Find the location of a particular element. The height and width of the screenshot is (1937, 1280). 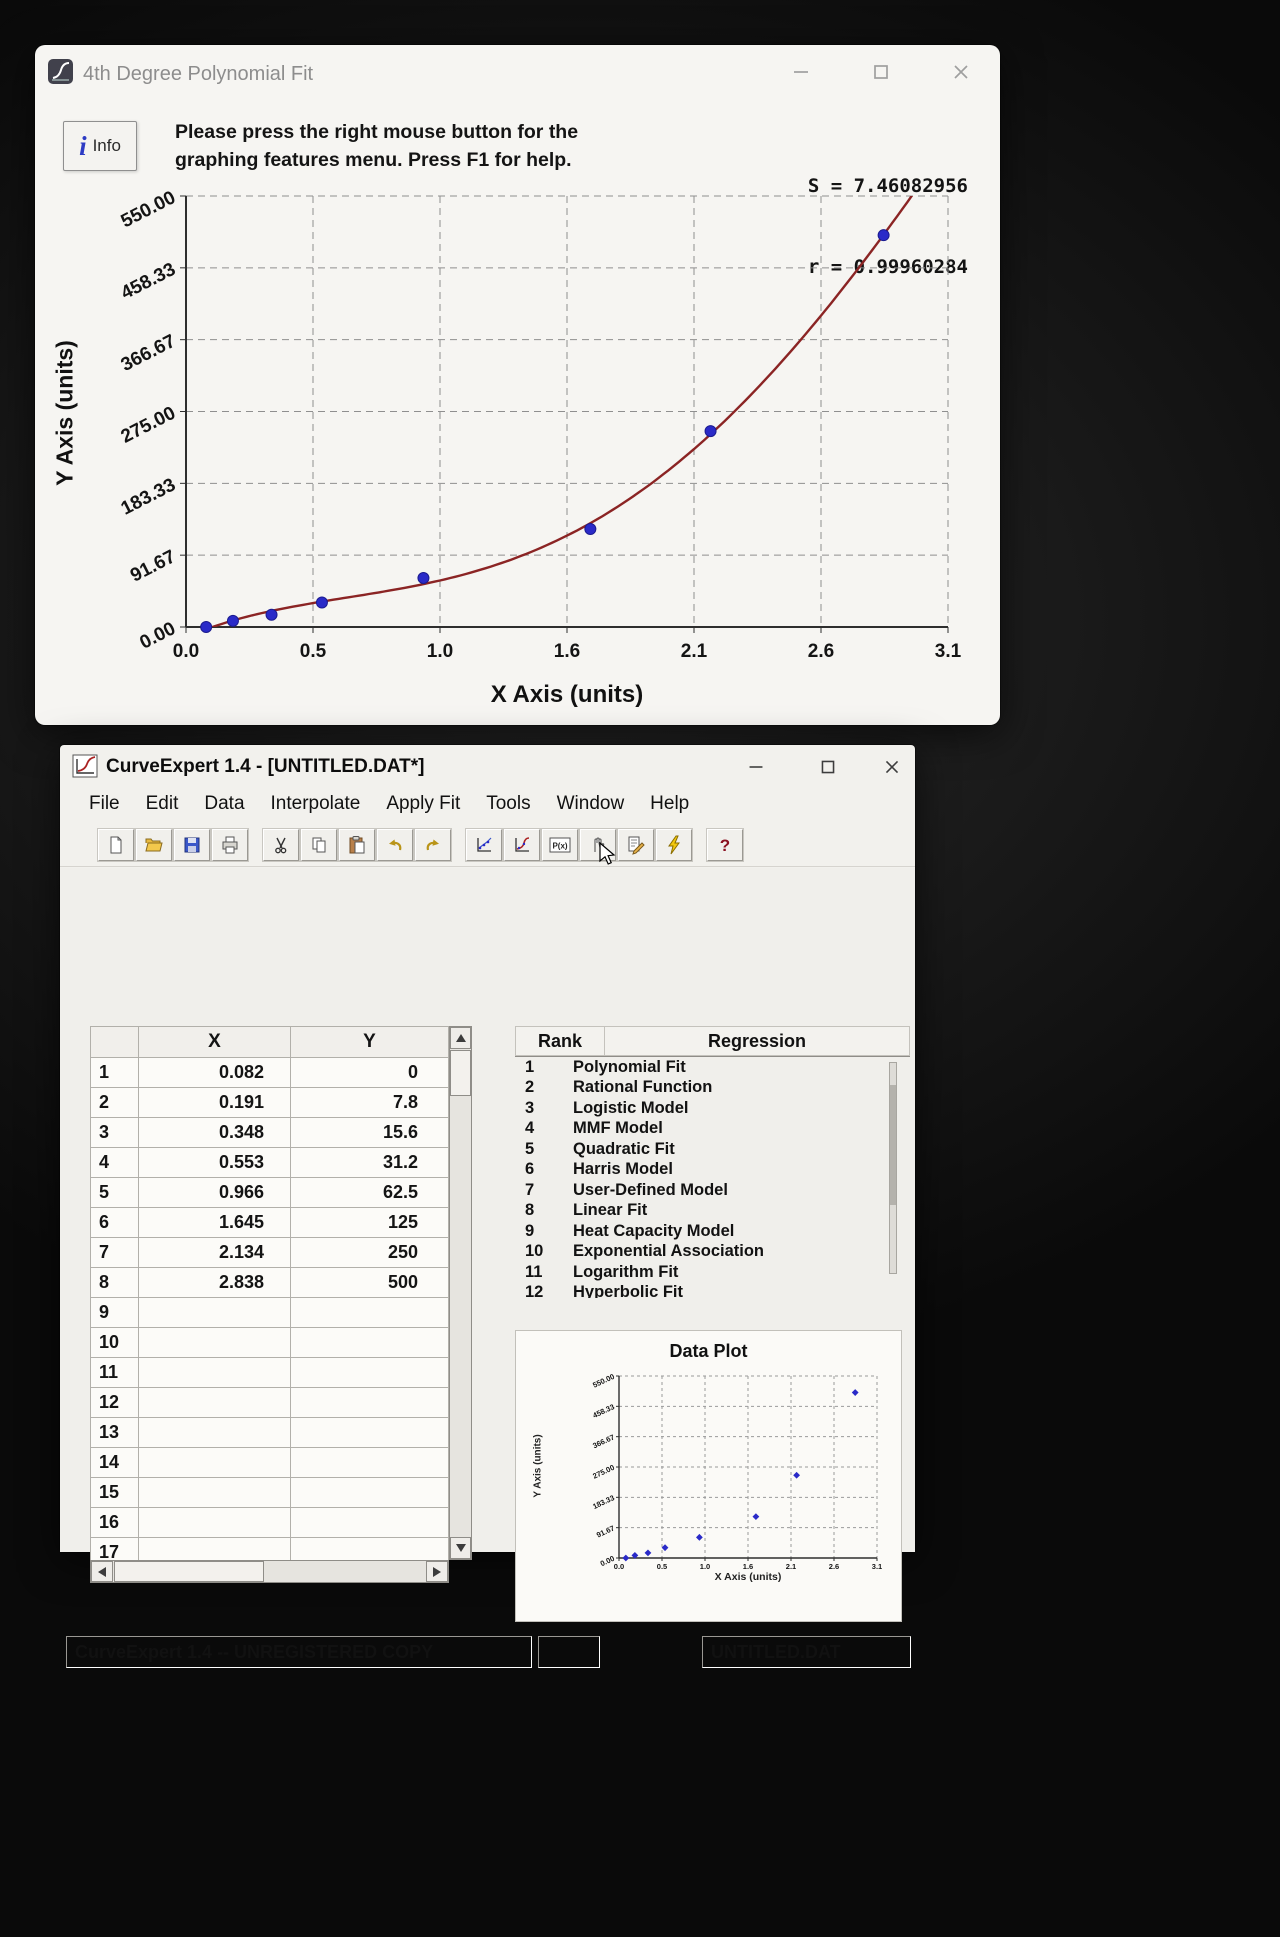

regression-item: 4 MMF Model is located at coordinates (594, 1128).